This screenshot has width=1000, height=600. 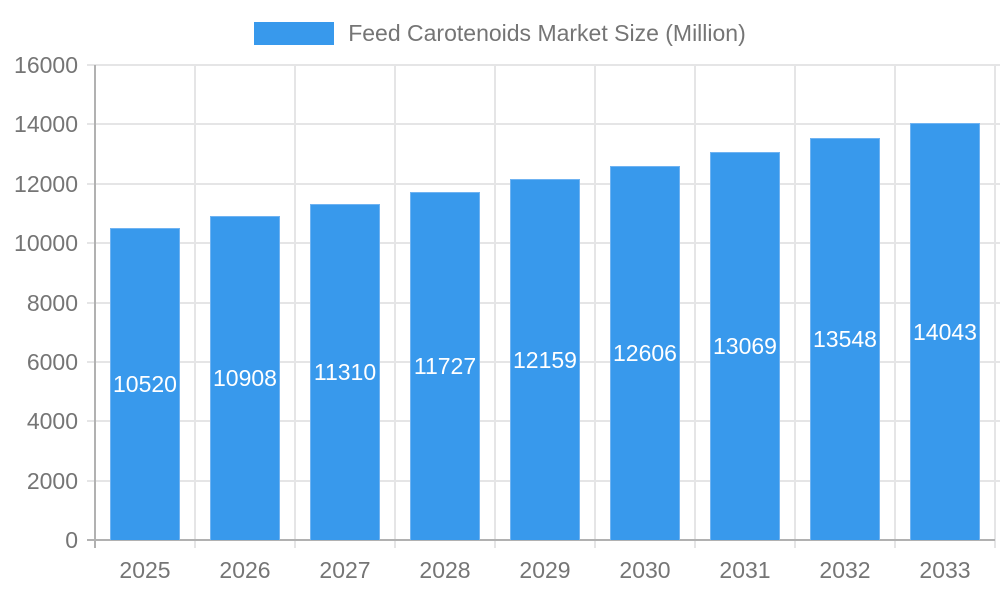 I want to click on y-tick-label: 4000, so click(x=52, y=421).